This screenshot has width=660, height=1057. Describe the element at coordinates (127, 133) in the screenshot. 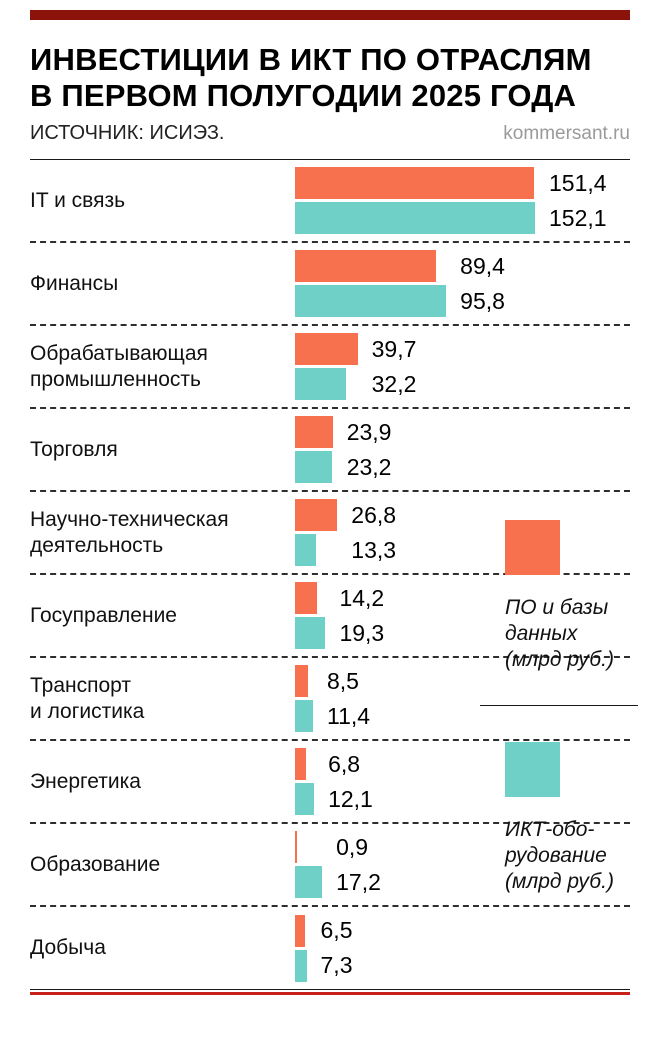

I see `source-label: ИСТОЧНИК: ИСИЭЗ.` at that location.